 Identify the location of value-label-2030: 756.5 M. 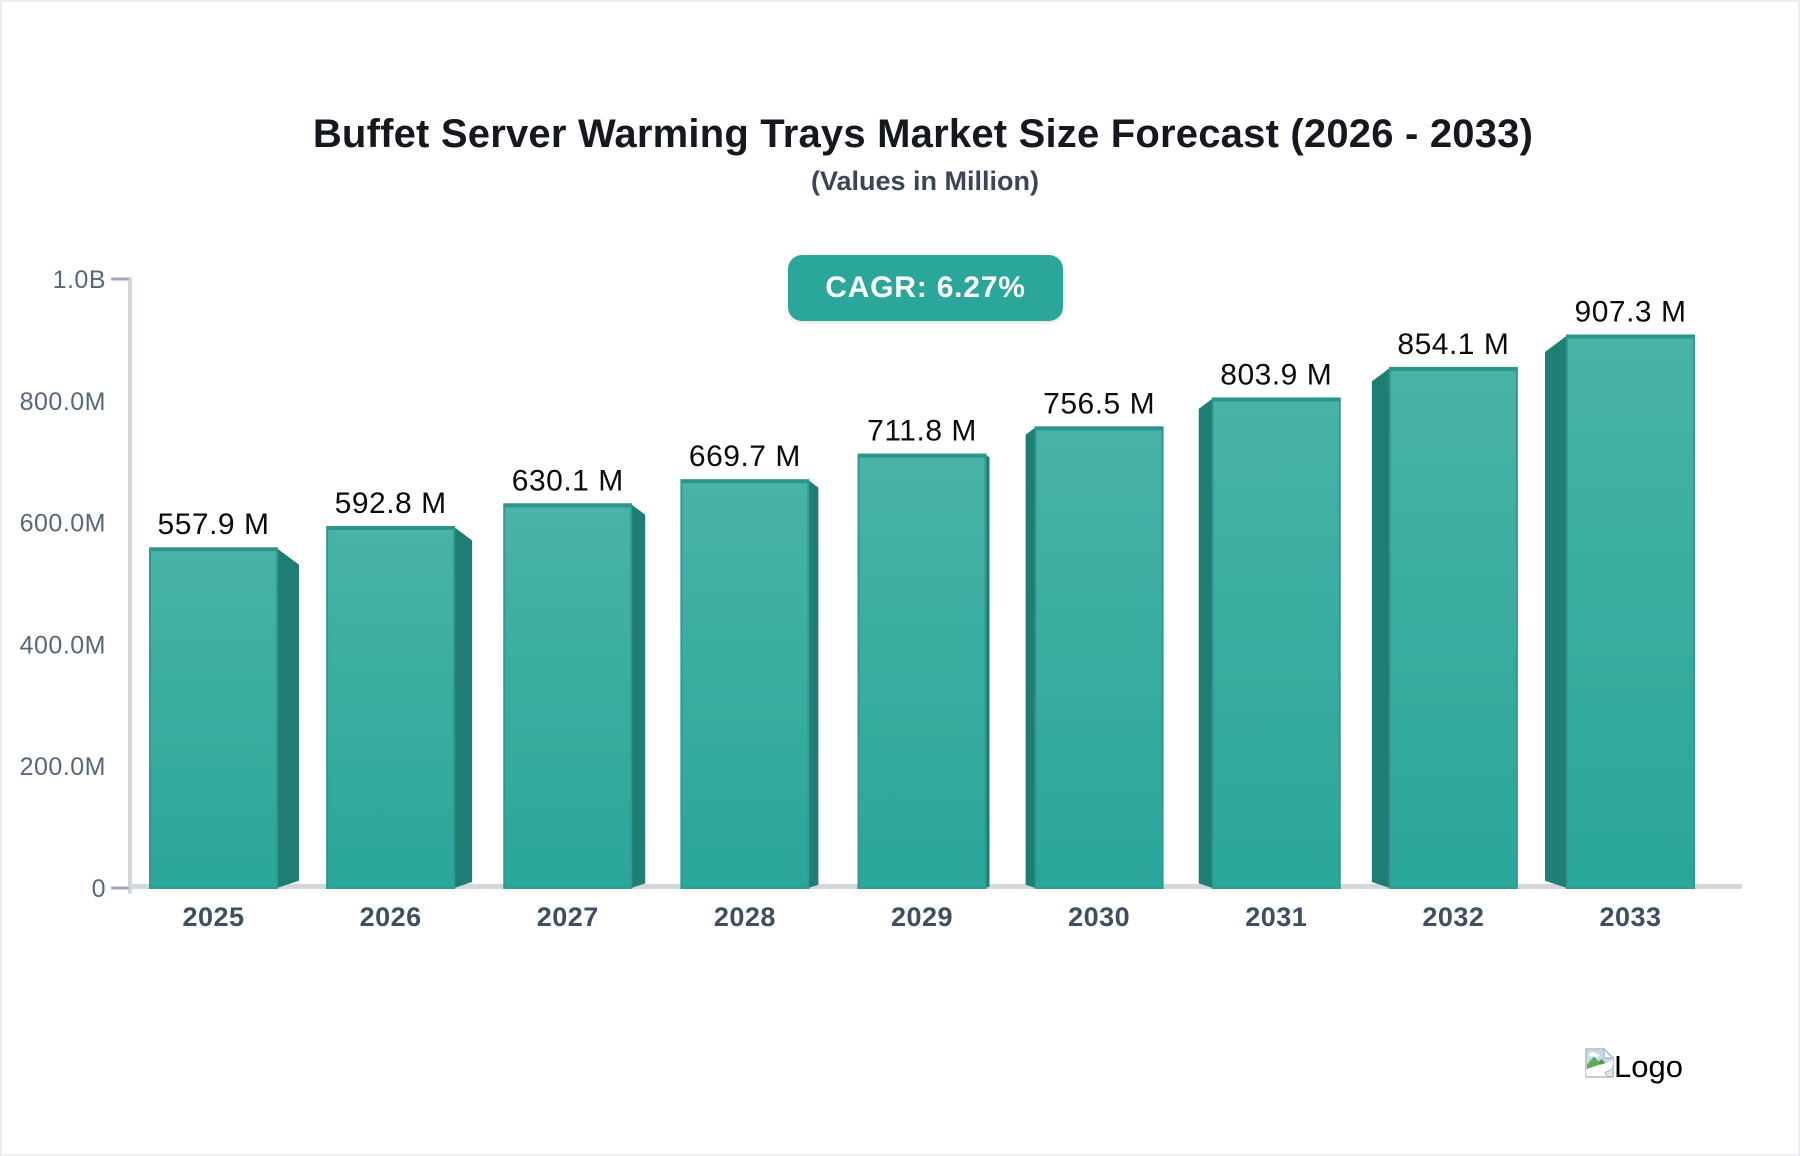
(1099, 403).